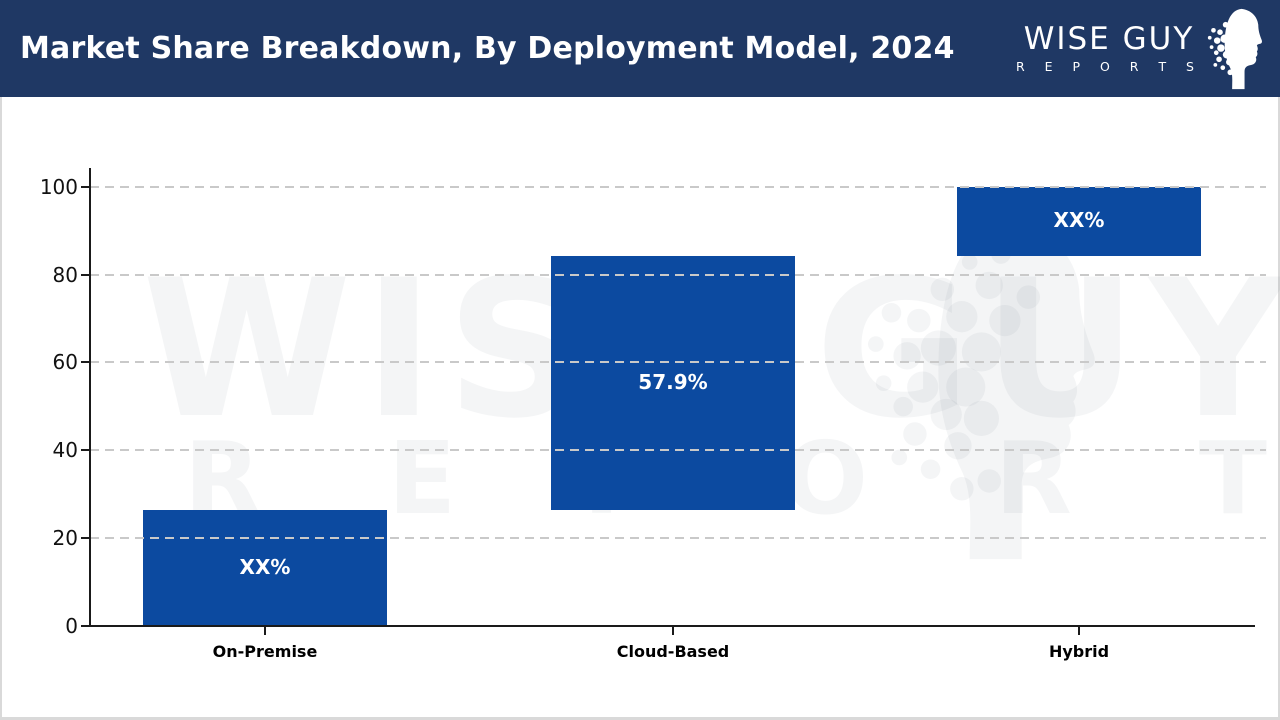 The width and height of the screenshot is (1280, 720). Describe the element at coordinates (65, 362) in the screenshot. I see `y-tick-label: 60` at that location.